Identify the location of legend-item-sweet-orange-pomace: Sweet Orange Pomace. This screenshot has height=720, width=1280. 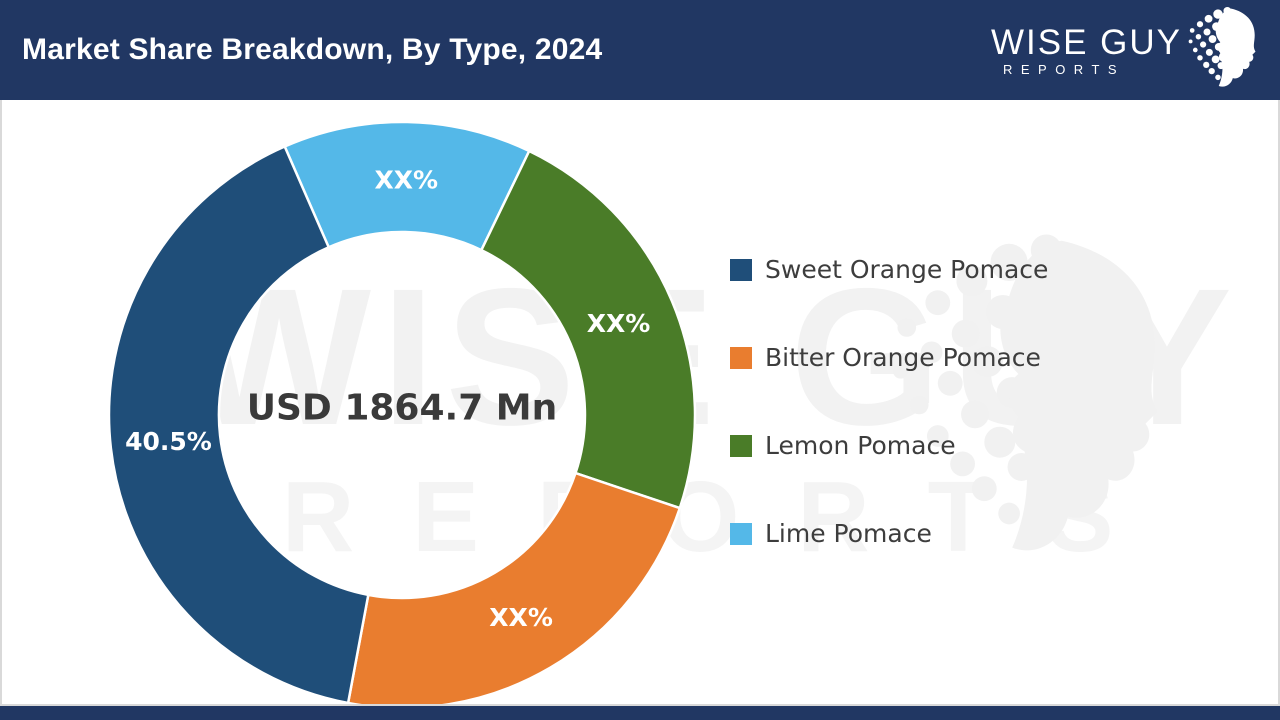
(889, 269).